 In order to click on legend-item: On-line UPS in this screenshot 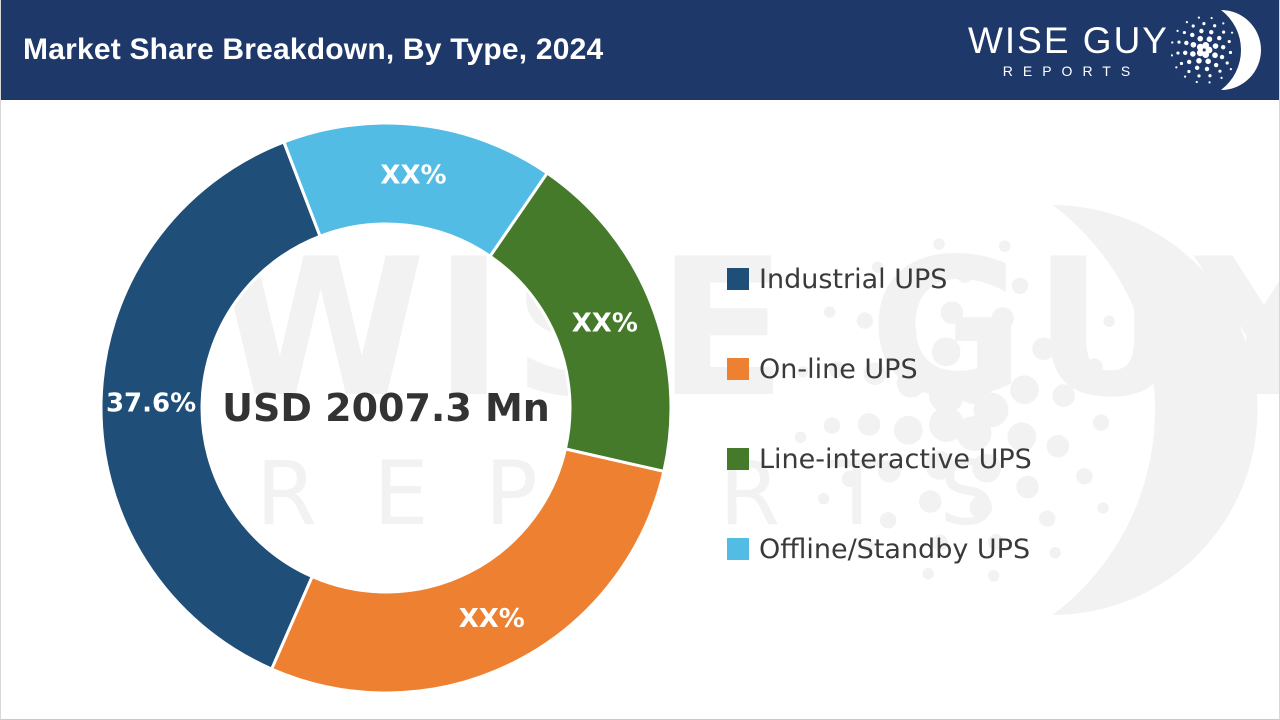, I will do `click(879, 369)`.